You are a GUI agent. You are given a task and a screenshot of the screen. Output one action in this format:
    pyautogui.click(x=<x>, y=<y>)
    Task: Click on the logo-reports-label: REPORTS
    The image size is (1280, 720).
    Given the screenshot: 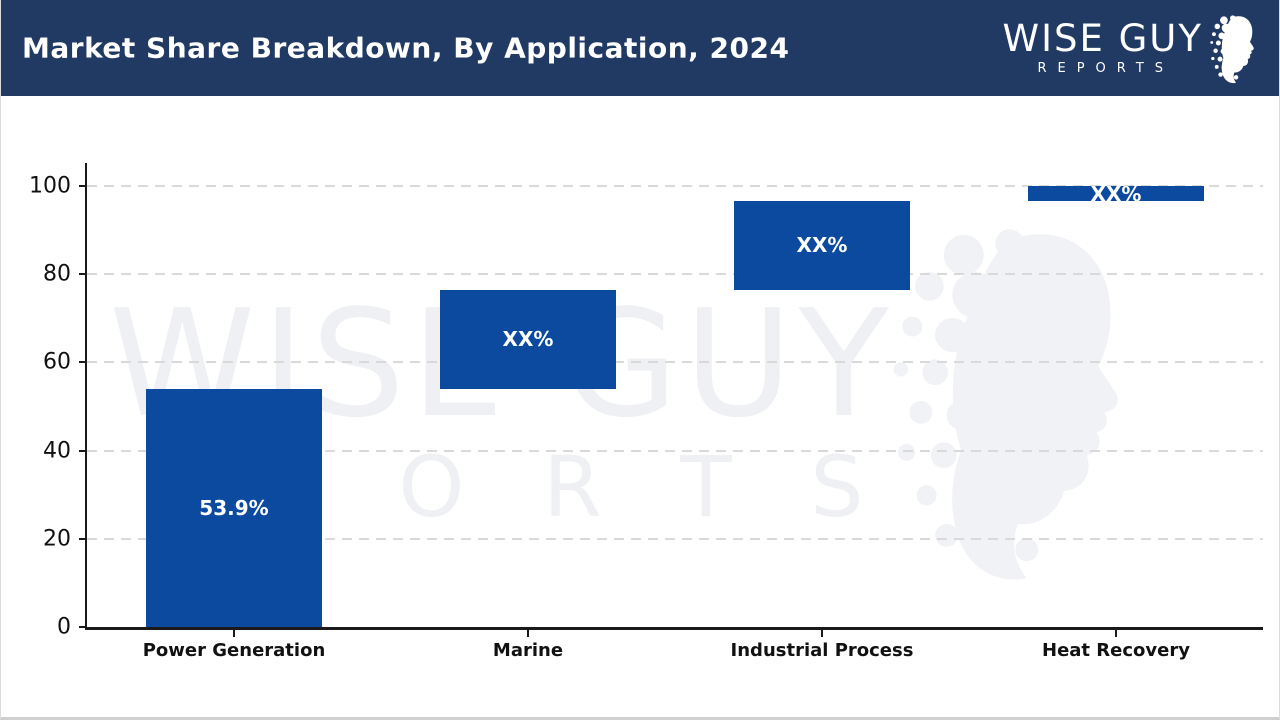 What is the action you would take?
    pyautogui.click(x=1106, y=68)
    